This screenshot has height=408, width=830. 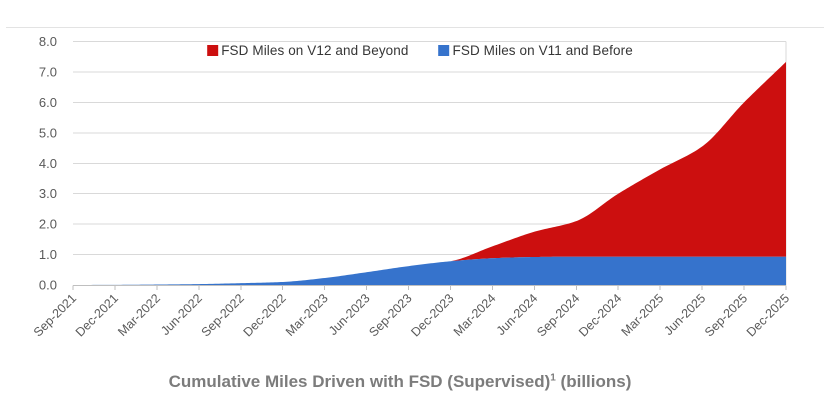 I want to click on x-axis-label-Jun-2024: Jun-2024, so click(x=517, y=314).